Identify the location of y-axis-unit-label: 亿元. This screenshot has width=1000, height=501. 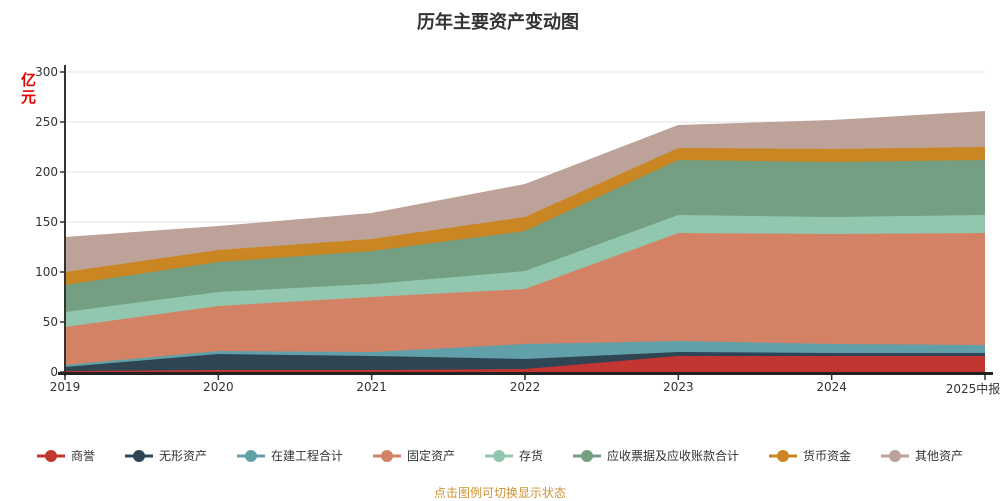
(28, 89).